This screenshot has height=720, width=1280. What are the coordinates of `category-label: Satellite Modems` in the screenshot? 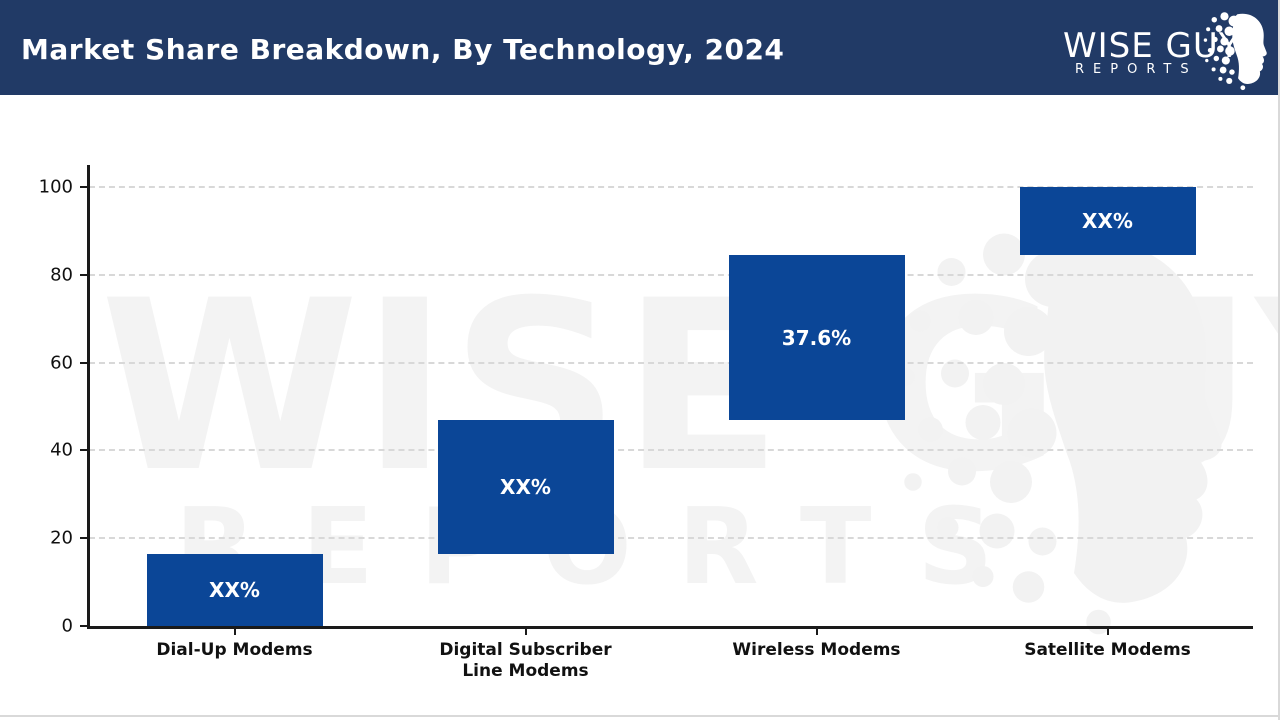 It's located at (1107, 650).